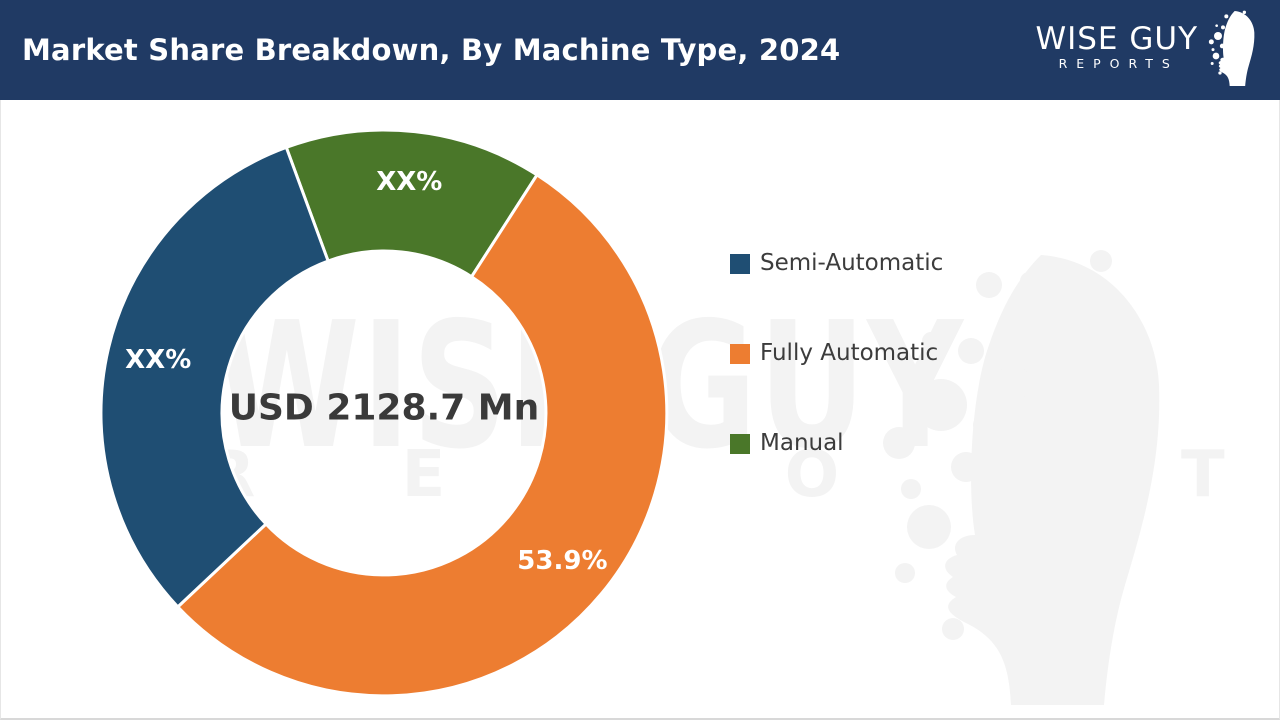 The width and height of the screenshot is (1280, 720). I want to click on slice-label-fully-automatic: 53.9%, so click(562, 561).